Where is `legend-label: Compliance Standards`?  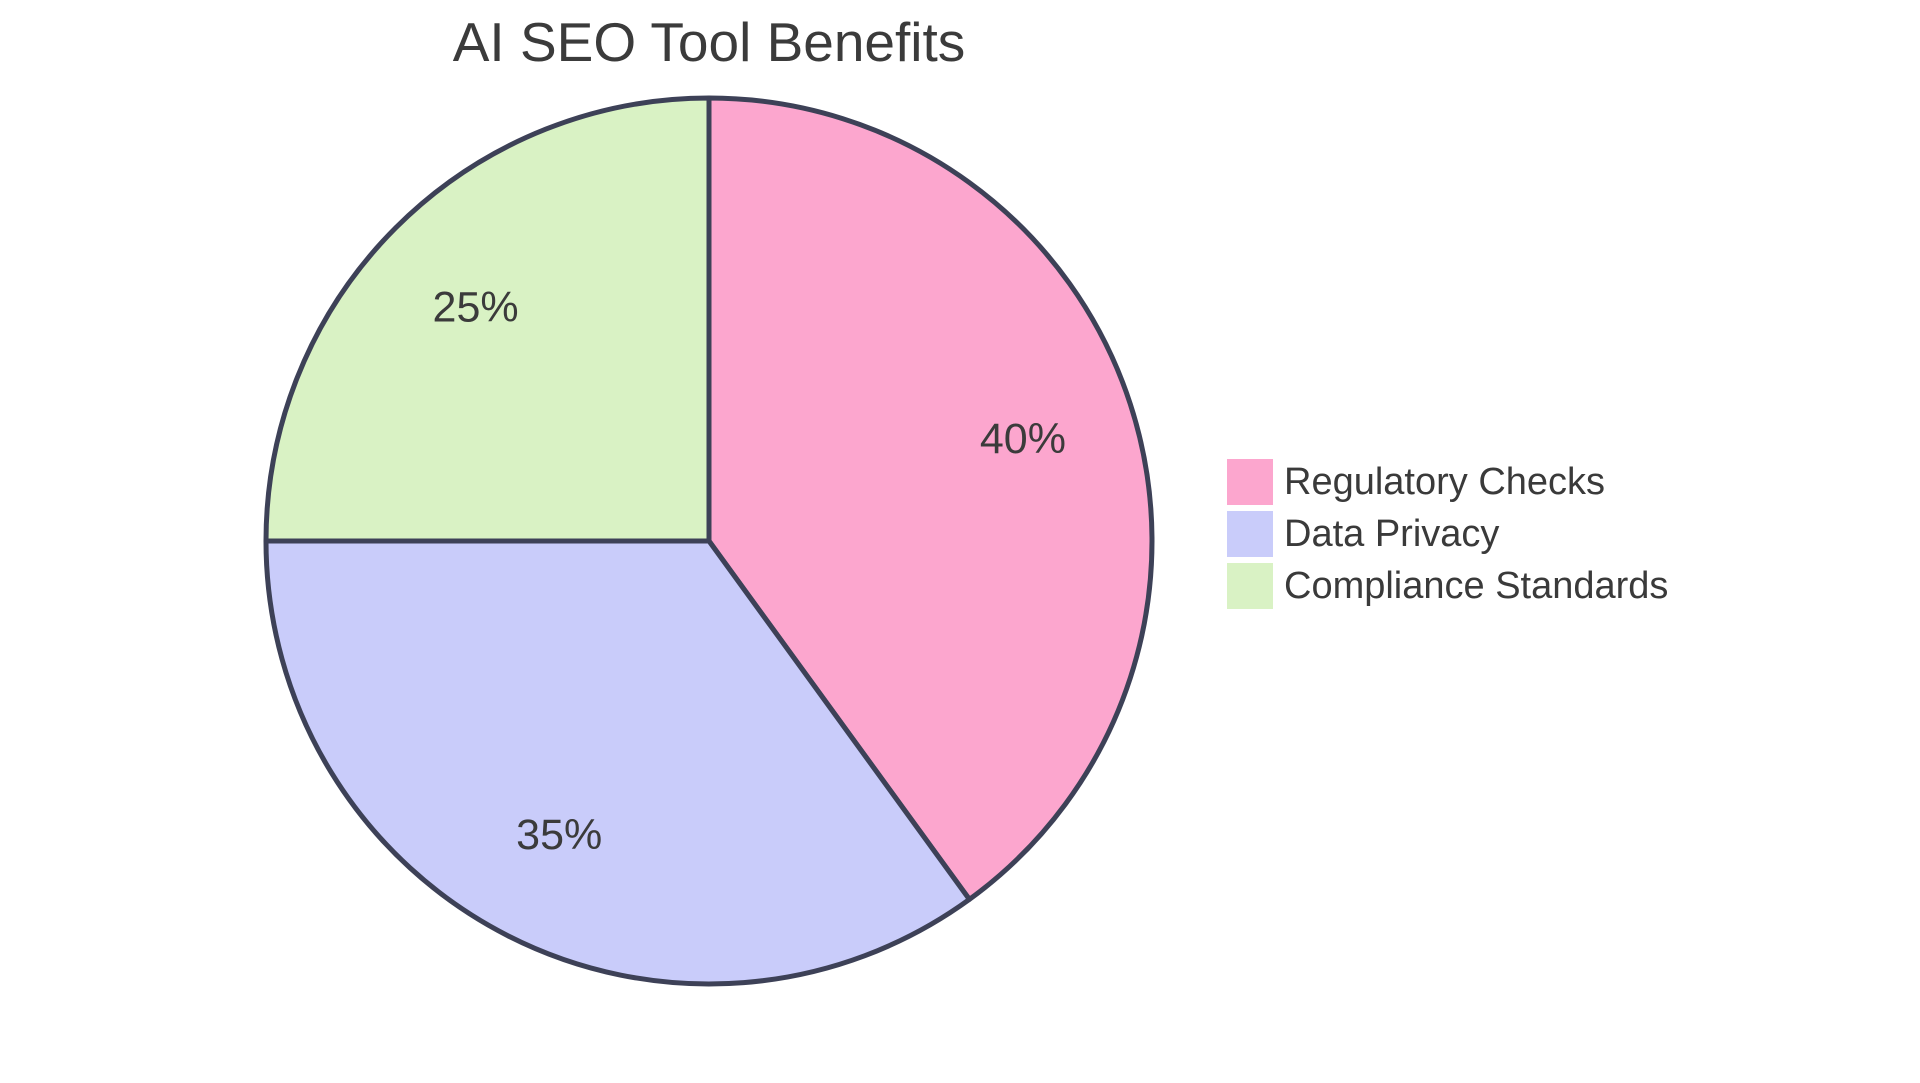
legend-label: Compliance Standards is located at coordinates (1476, 586).